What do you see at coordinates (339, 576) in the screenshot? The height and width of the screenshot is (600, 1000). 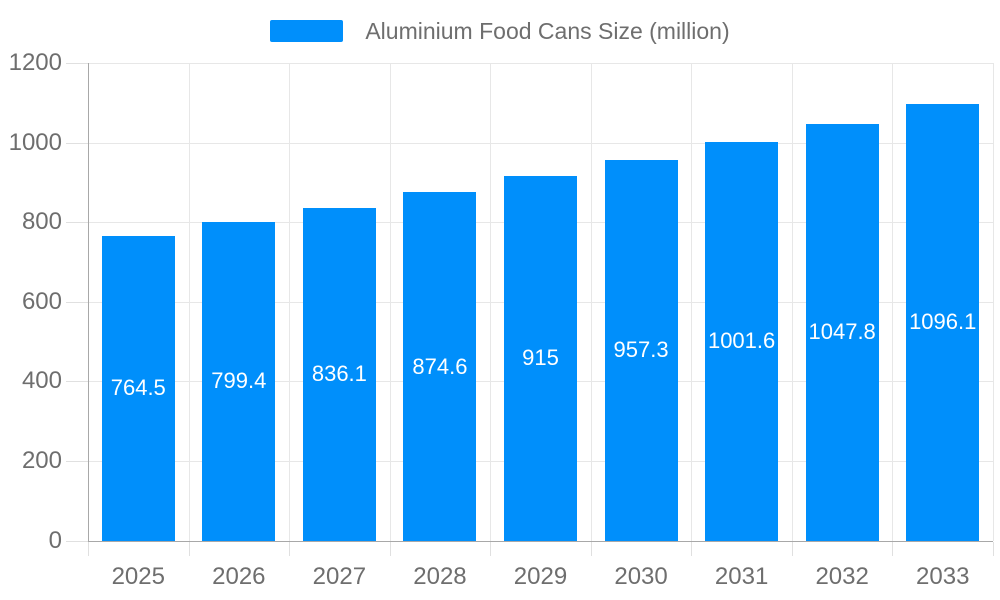 I see `x-axis-tick-label: 2027` at bounding box center [339, 576].